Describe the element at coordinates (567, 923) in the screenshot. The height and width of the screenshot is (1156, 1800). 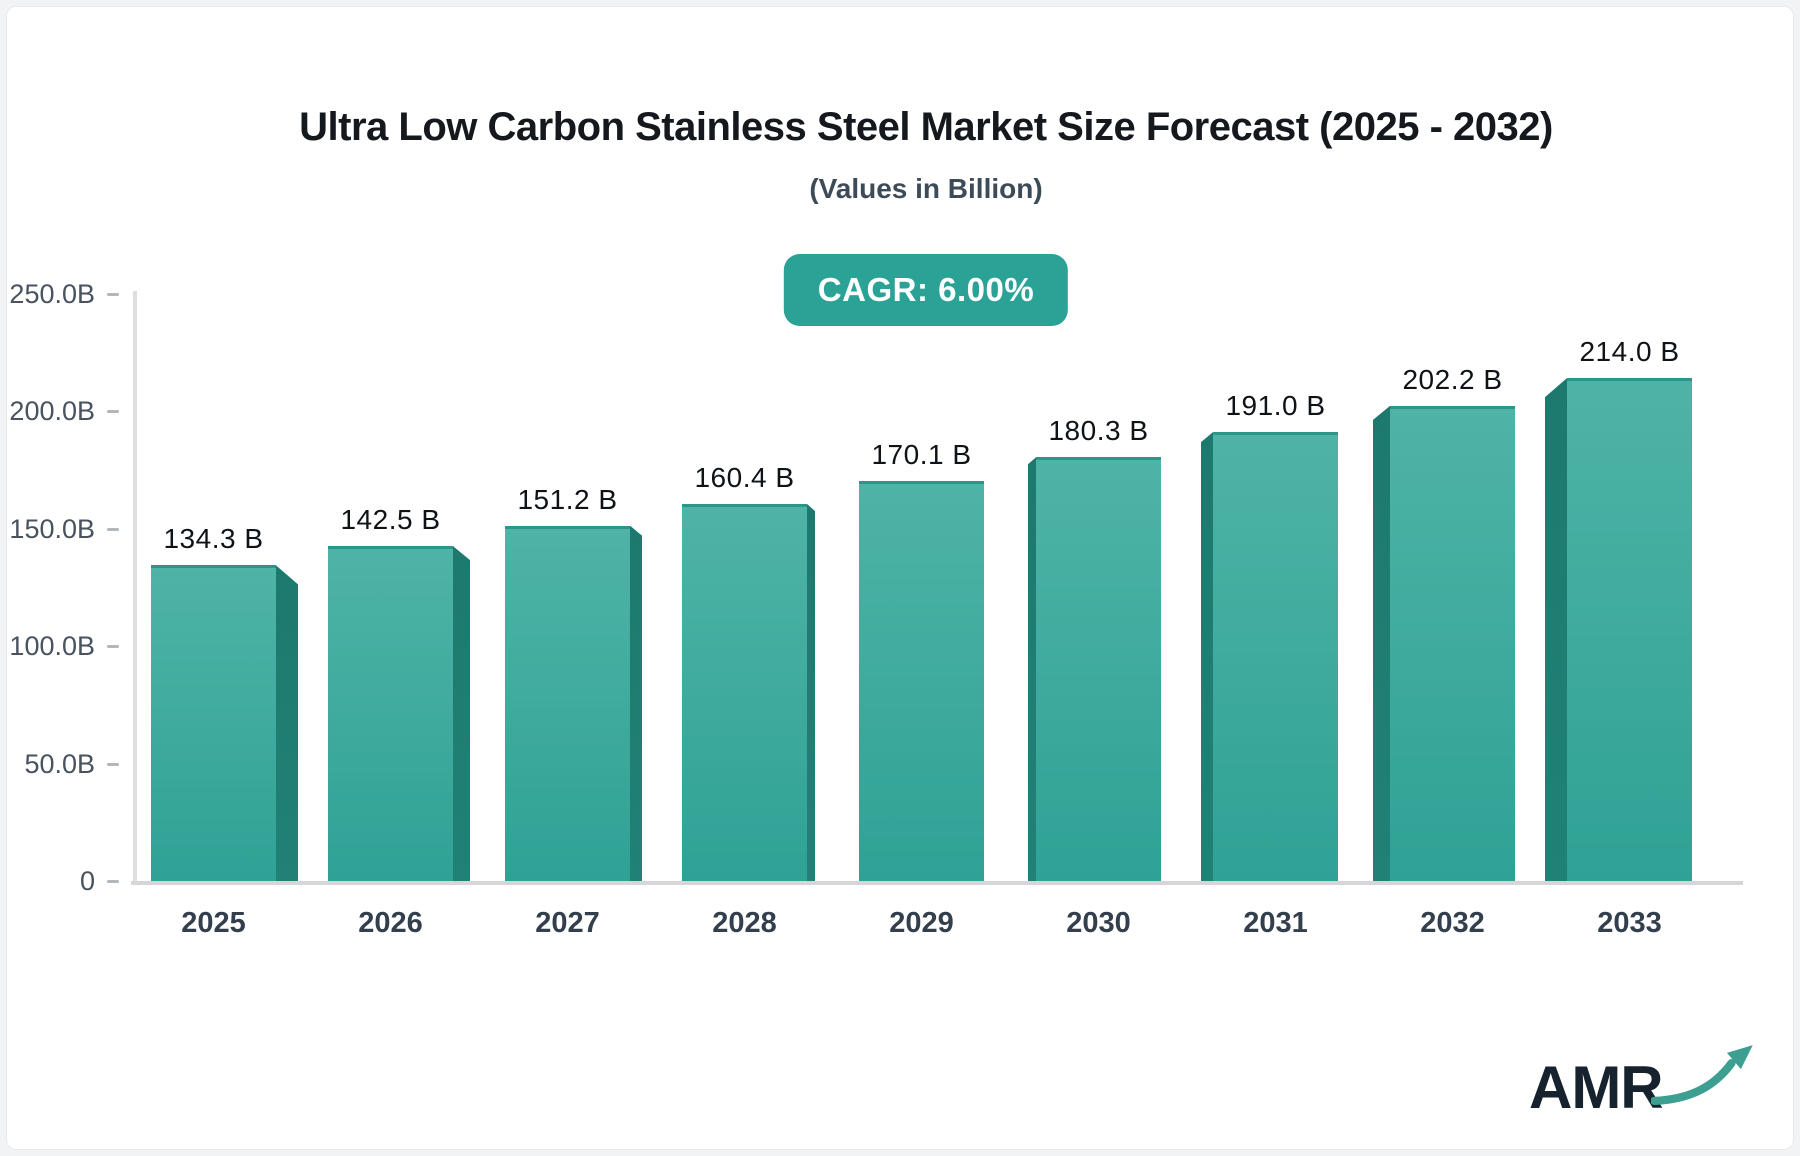
I see `x-axis-label-2027: 2027` at that location.